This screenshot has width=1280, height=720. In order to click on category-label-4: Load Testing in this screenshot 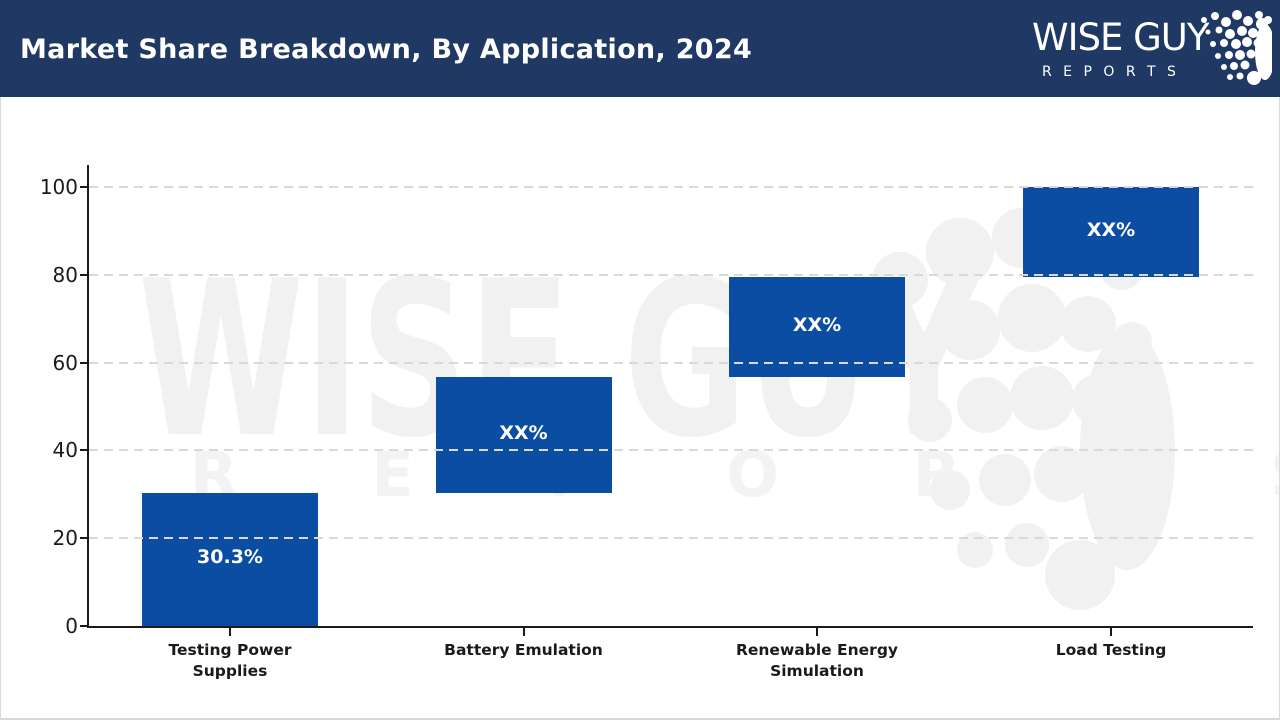, I will do `click(1111, 650)`.